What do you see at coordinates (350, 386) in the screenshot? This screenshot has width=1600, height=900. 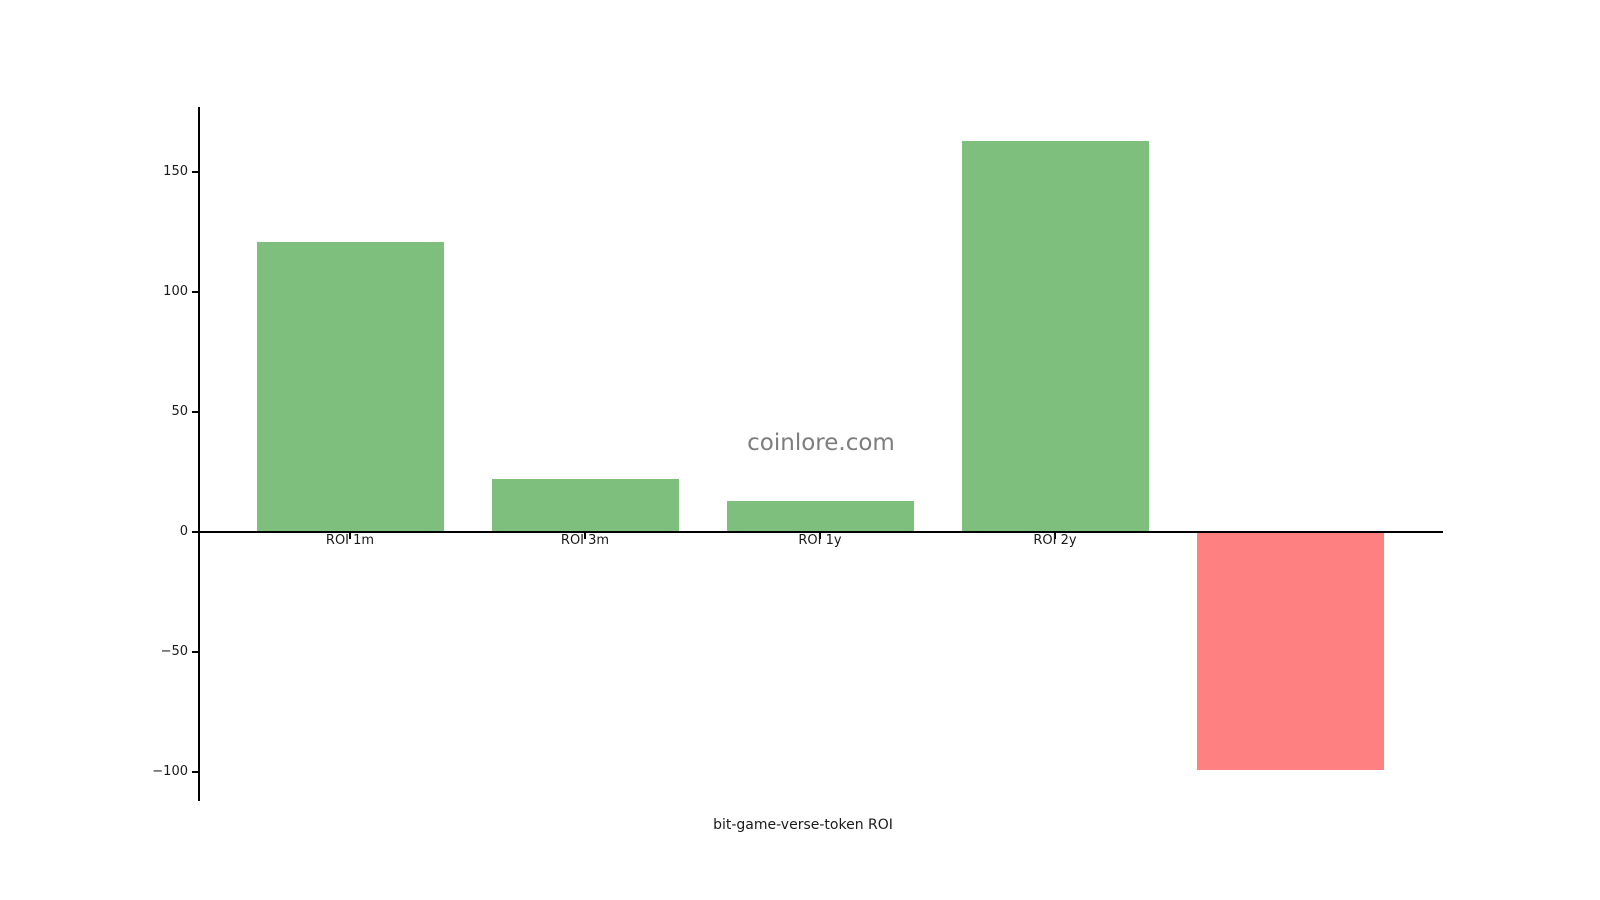 I see `bar-roi-1m` at bounding box center [350, 386].